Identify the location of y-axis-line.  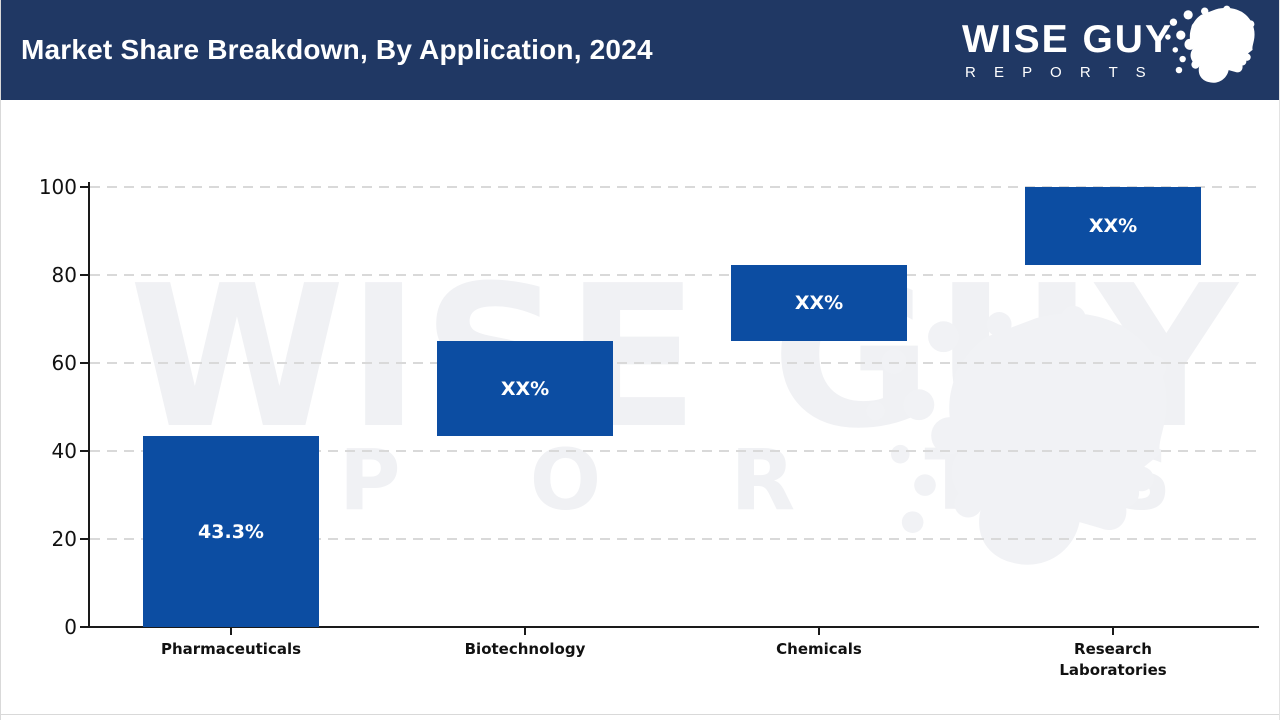
(89, 405).